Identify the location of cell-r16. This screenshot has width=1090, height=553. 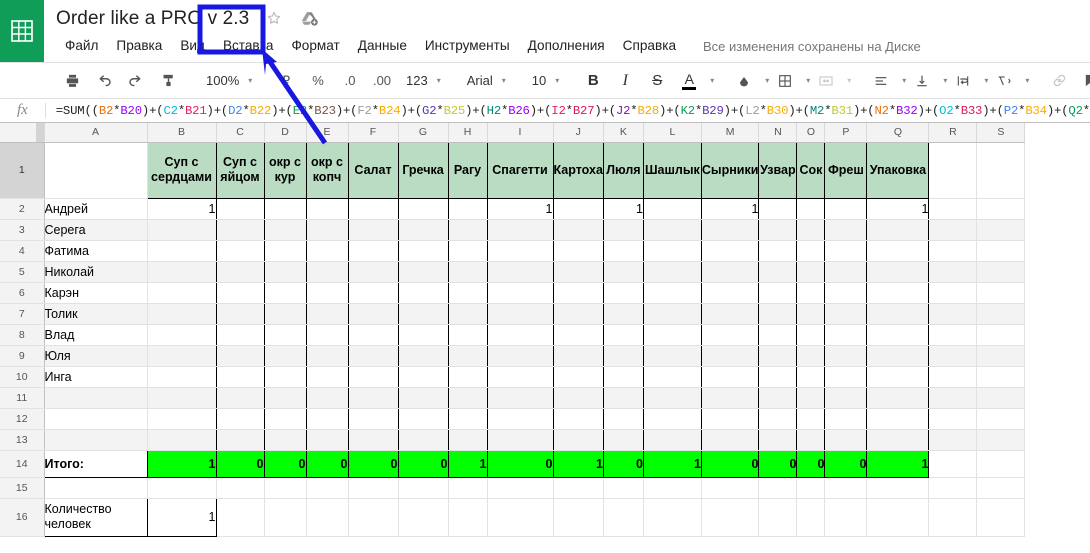
(953, 517).